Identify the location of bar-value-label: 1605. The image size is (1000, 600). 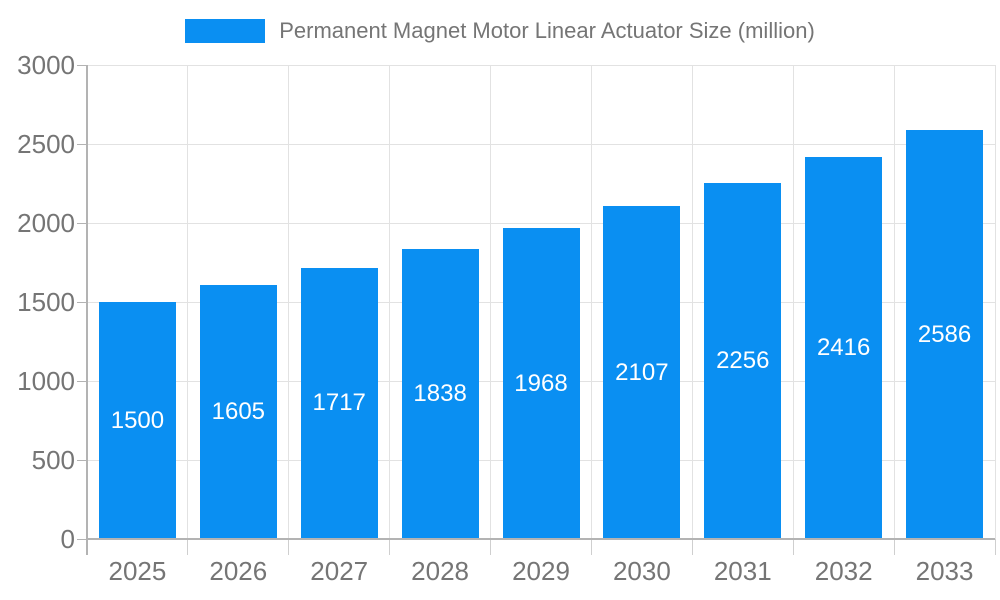
(238, 412).